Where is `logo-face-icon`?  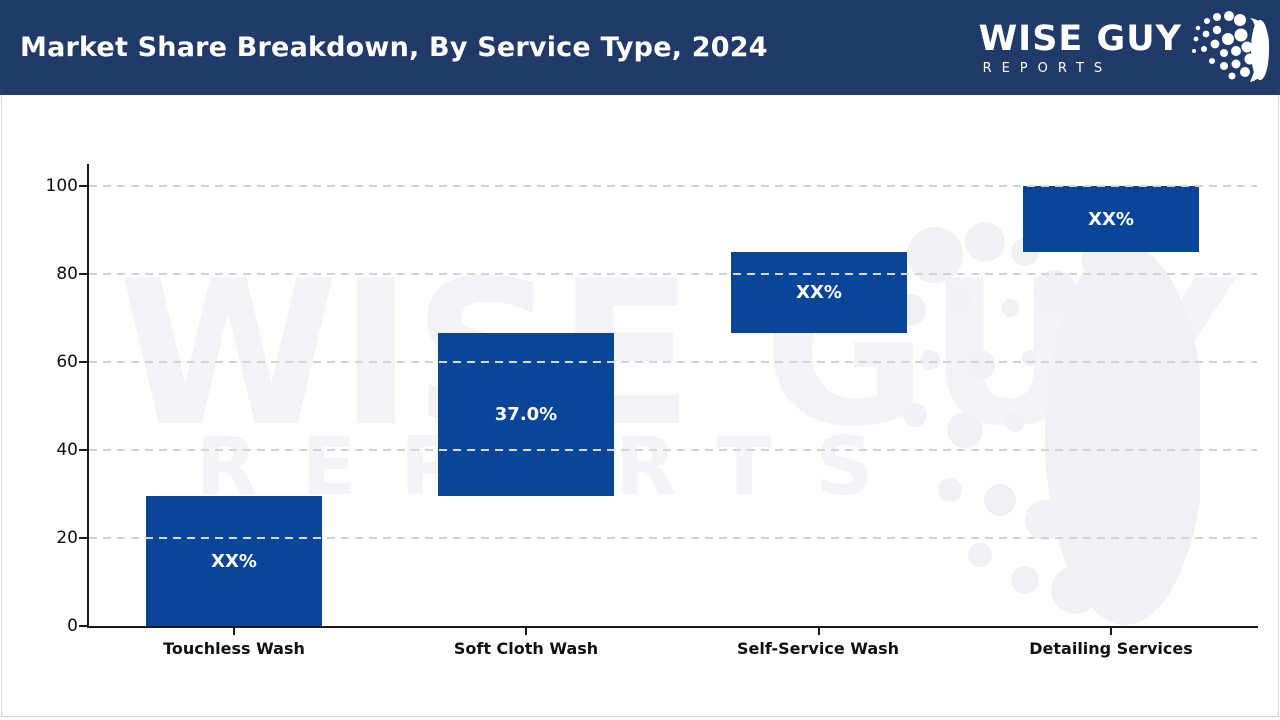 logo-face-icon is located at coordinates (1231, 46).